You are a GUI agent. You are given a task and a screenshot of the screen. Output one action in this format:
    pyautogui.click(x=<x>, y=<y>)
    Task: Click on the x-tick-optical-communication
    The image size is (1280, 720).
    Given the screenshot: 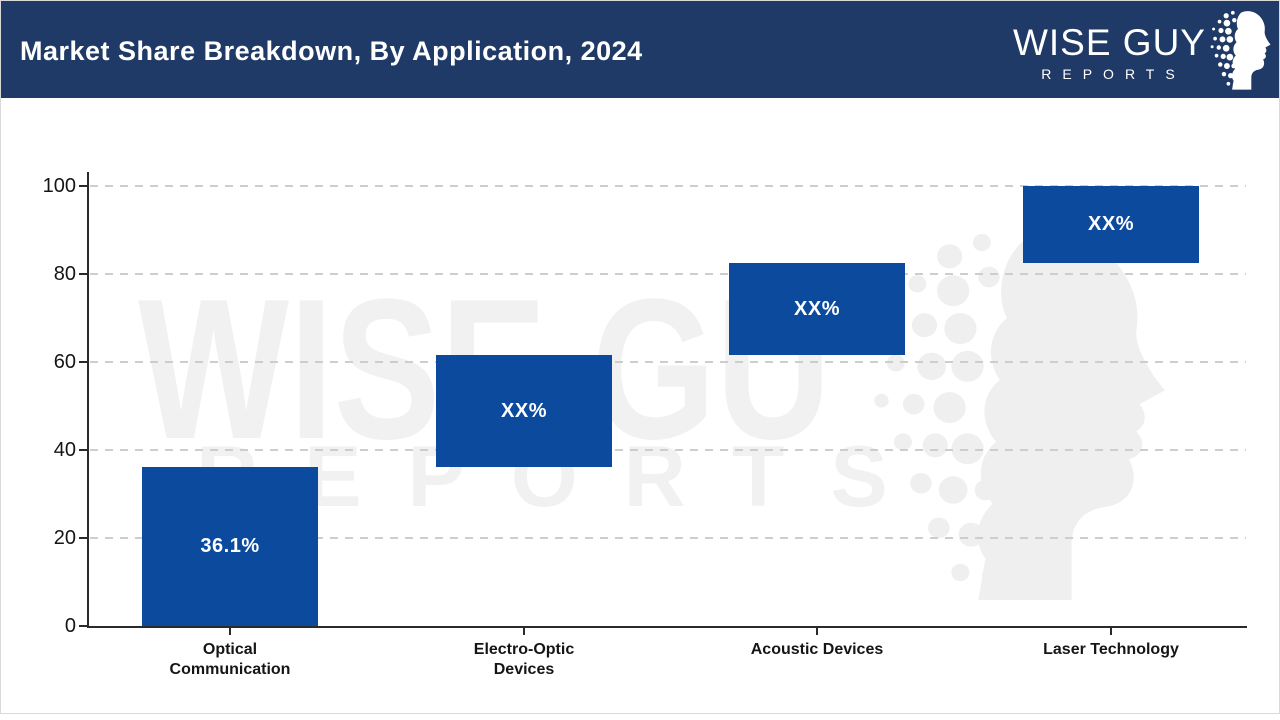 What is the action you would take?
    pyautogui.click(x=230, y=631)
    